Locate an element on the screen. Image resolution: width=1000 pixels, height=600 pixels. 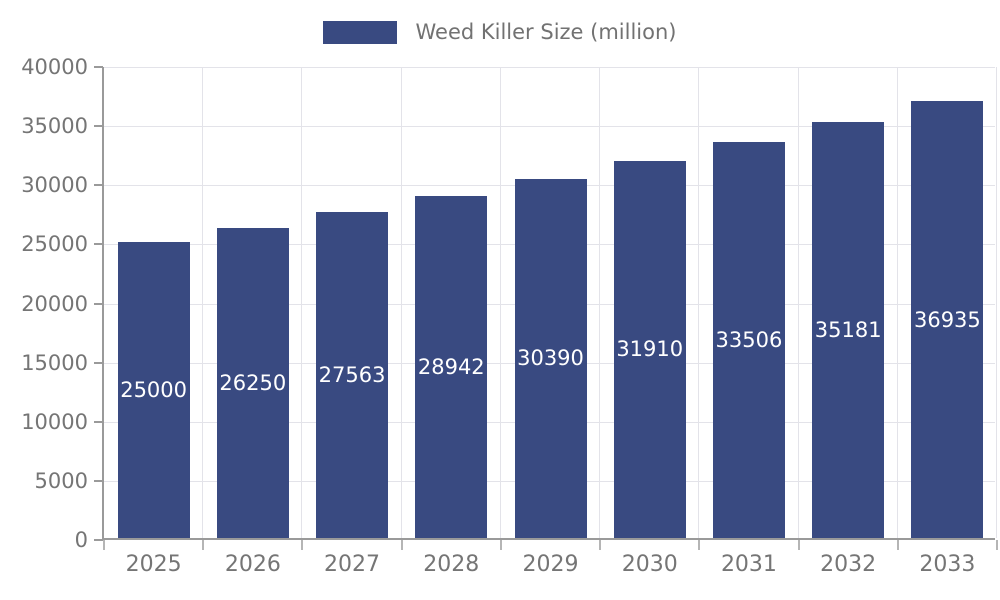
y-tick-label: 20000 is located at coordinates (54, 303).